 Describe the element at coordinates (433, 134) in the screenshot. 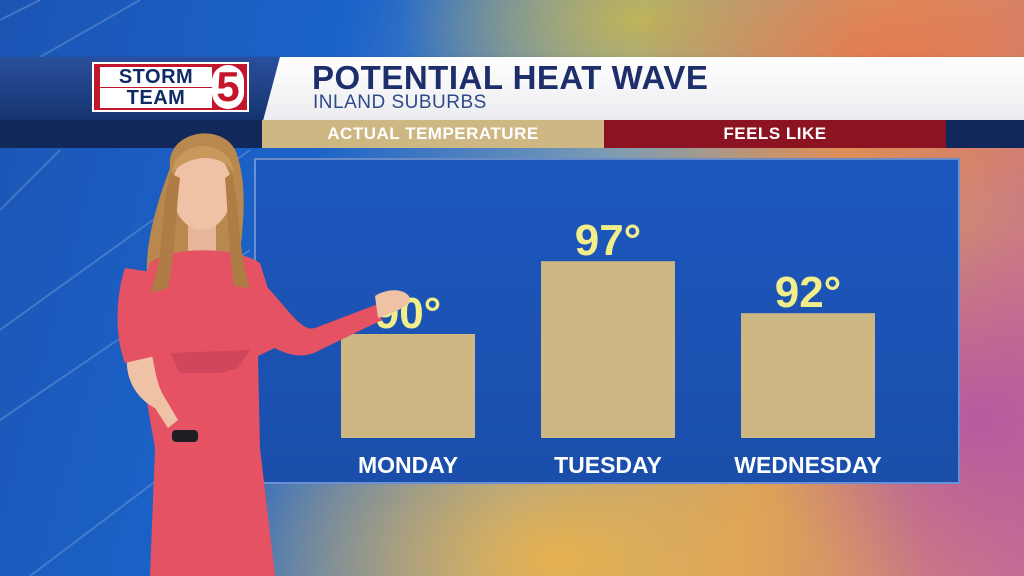

I see `legend-actual-temperature: ACTUAL TEMPERATURE` at that location.